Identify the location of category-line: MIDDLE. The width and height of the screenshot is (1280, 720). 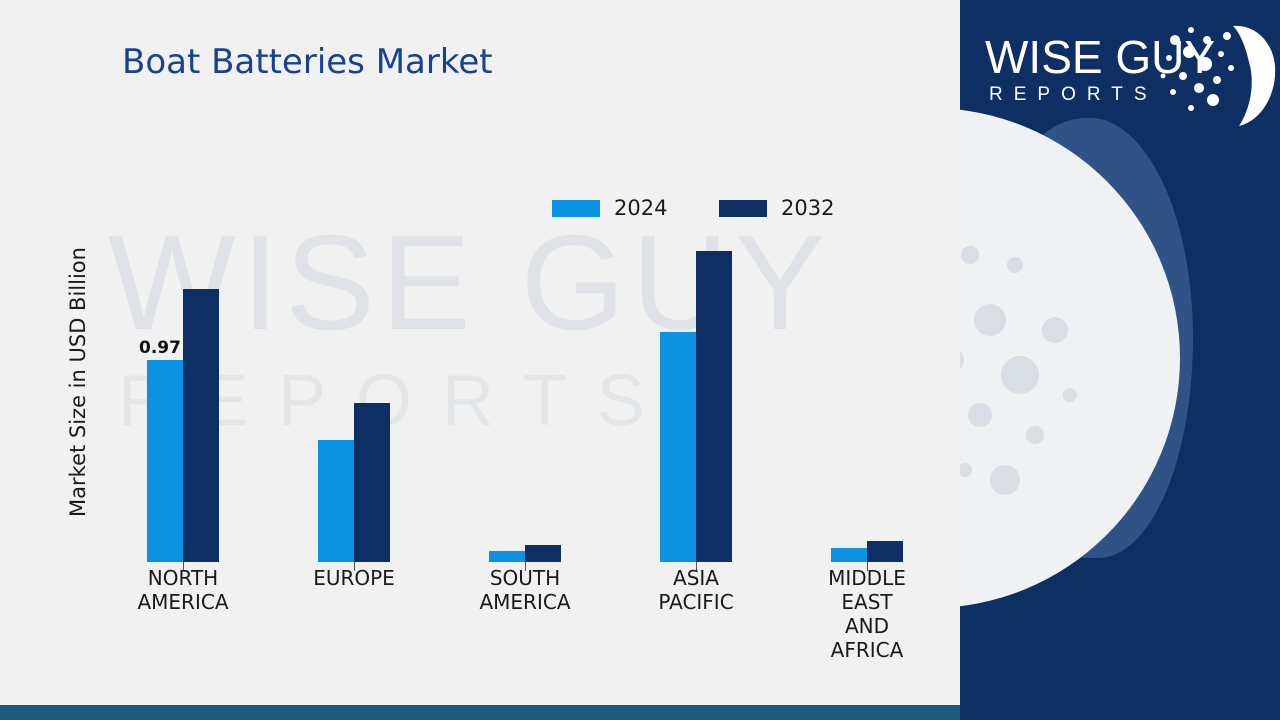
(867, 578).